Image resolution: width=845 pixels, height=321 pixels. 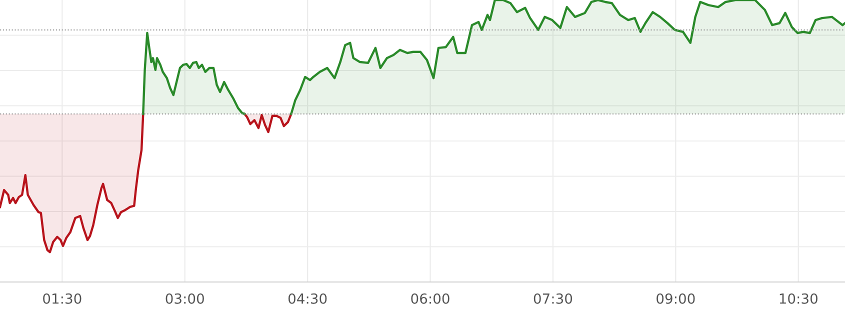 I want to click on x-tick-label: 03:00, so click(x=185, y=298).